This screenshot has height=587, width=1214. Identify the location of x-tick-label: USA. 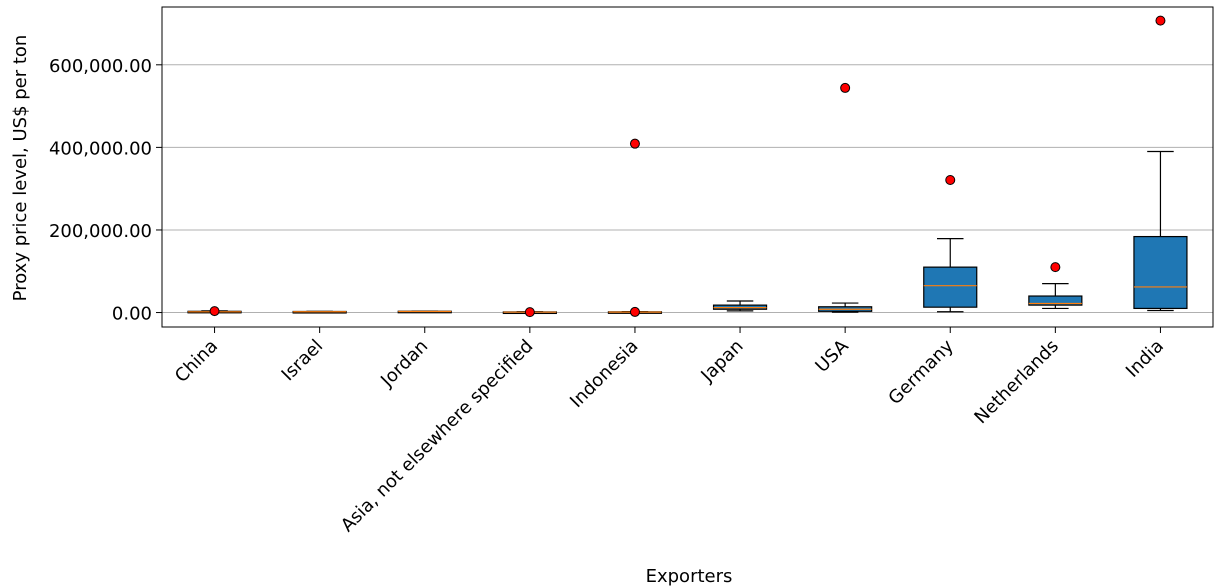
(832, 356).